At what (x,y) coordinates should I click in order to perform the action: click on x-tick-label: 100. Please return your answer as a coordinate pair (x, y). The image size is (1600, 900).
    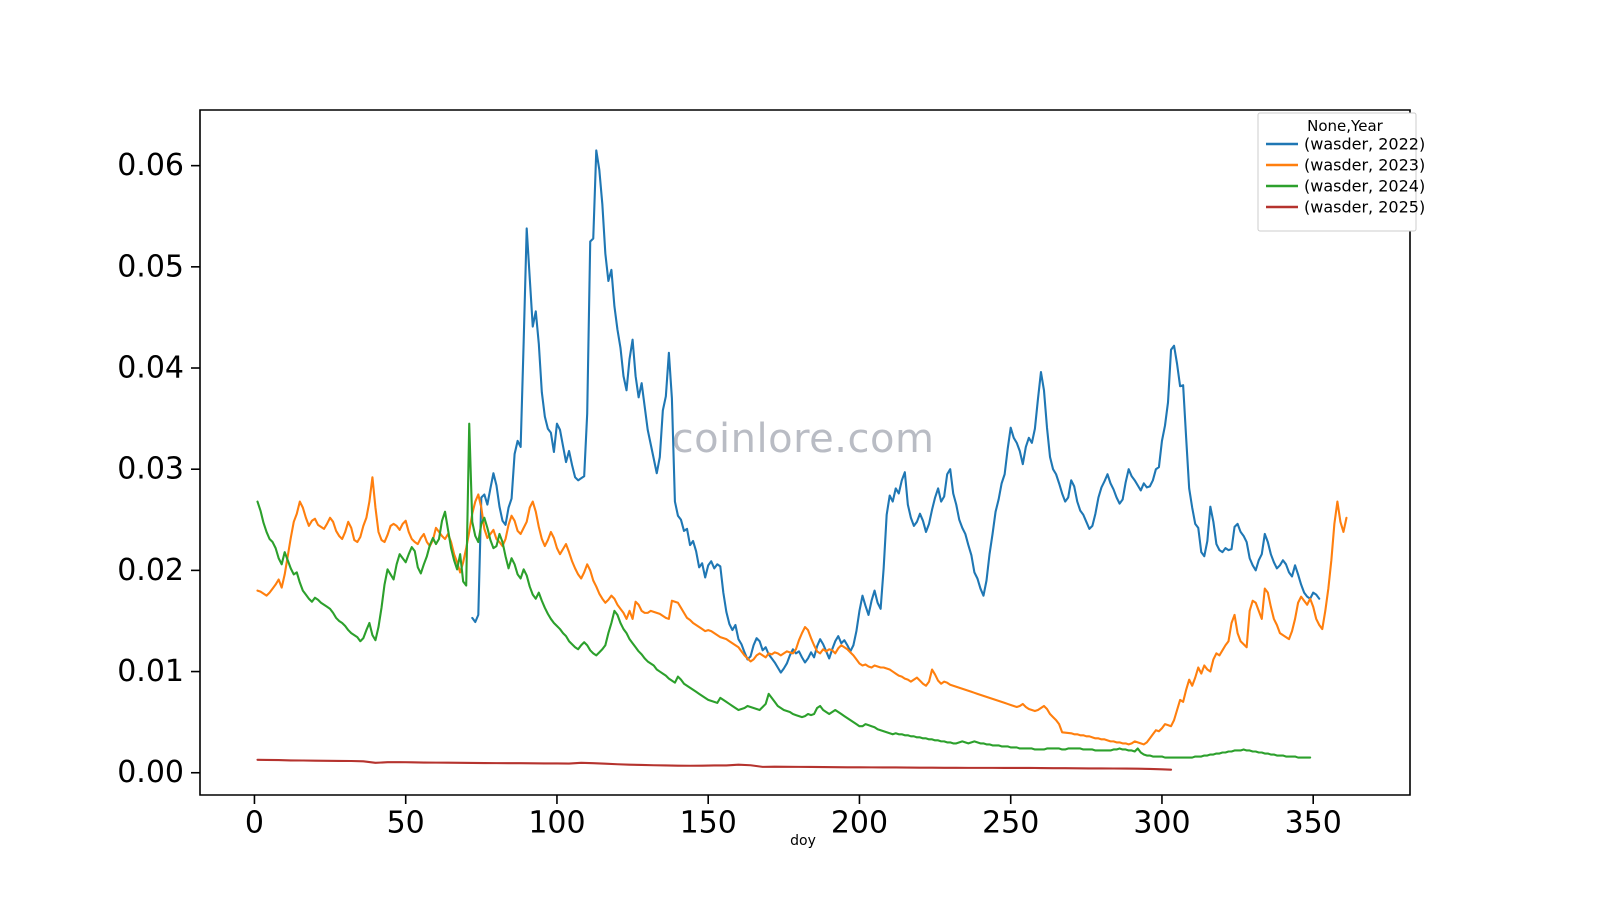
    Looking at the image, I should click on (556, 823).